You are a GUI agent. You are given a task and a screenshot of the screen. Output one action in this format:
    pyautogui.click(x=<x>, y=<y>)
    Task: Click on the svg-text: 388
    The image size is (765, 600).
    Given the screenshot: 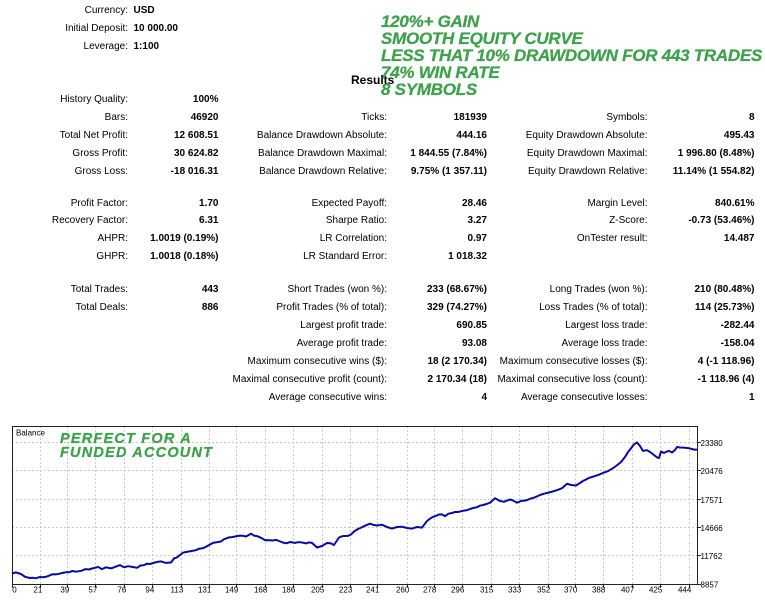 What is the action you would take?
    pyautogui.click(x=599, y=590)
    